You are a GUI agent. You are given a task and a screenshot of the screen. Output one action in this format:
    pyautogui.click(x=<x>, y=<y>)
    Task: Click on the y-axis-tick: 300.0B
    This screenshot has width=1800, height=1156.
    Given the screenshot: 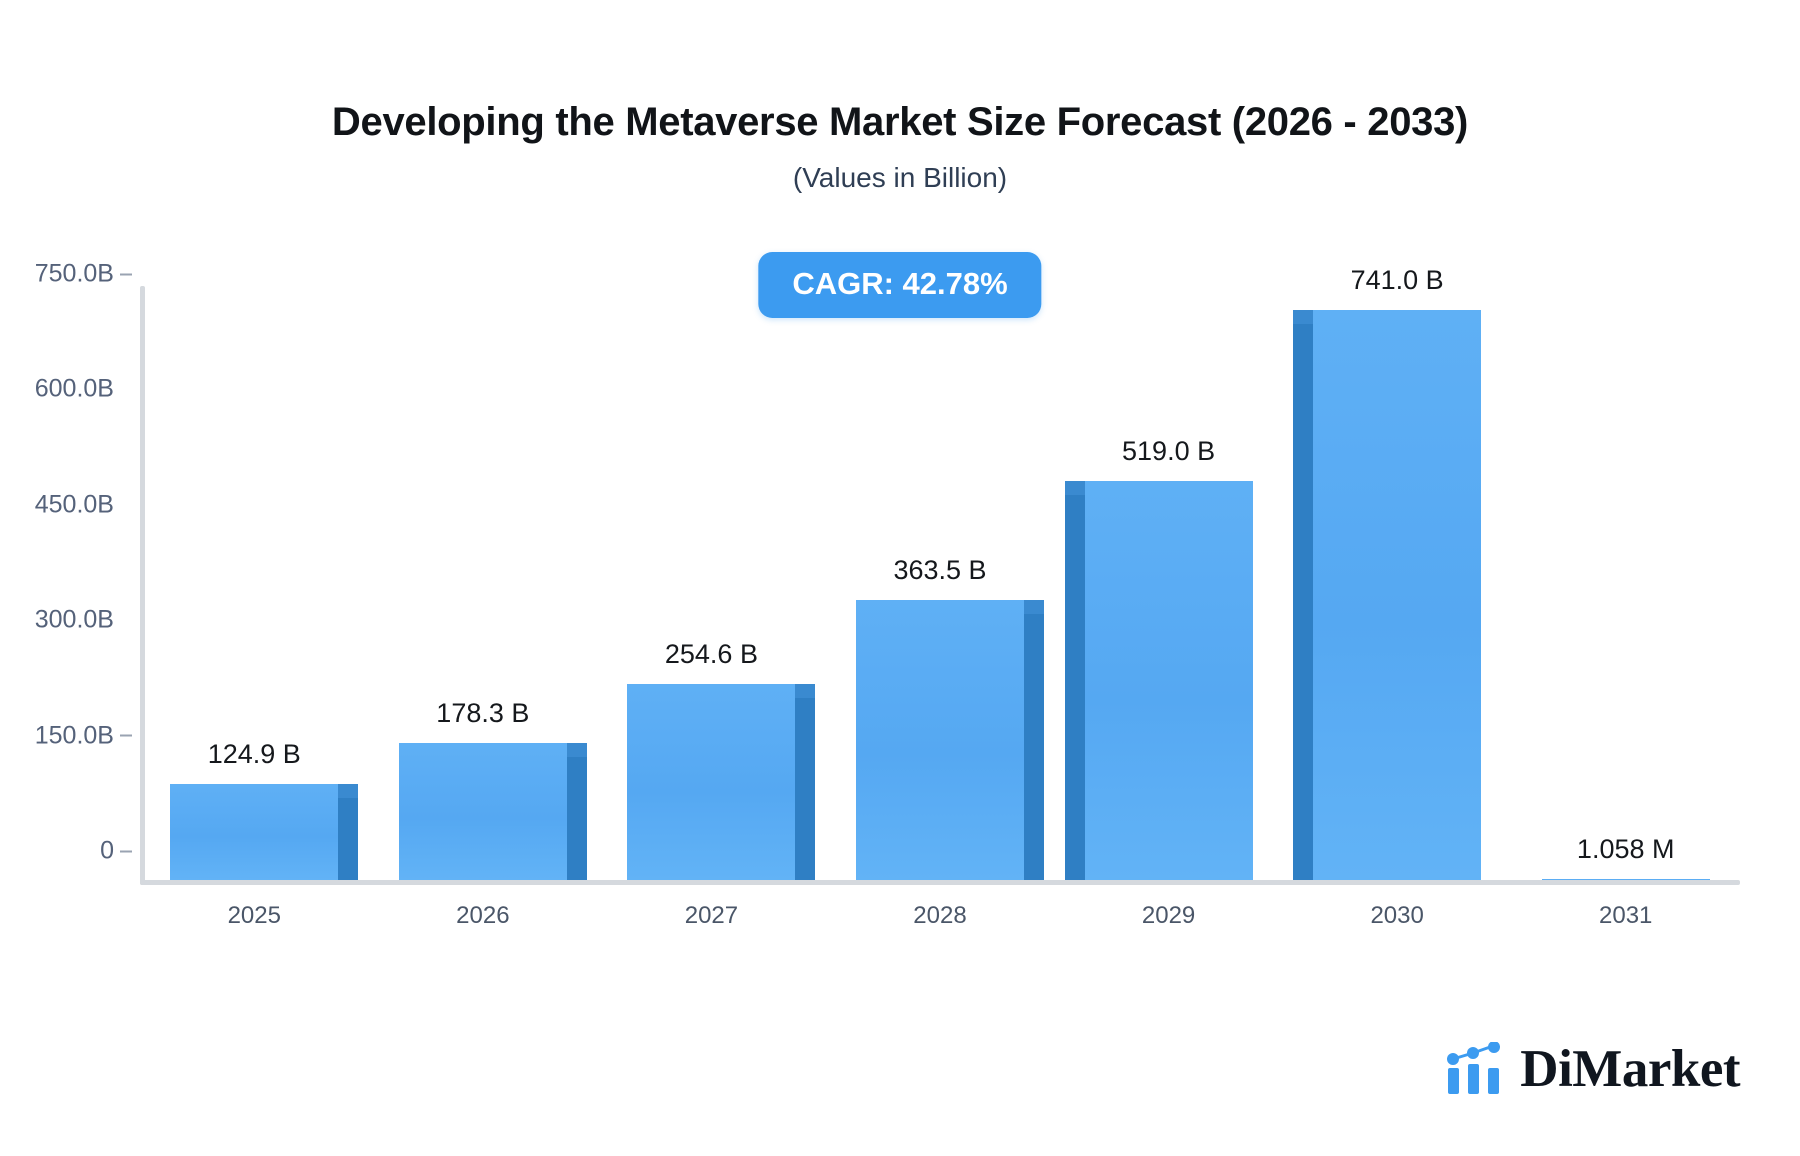 What is the action you would take?
    pyautogui.click(x=87, y=620)
    